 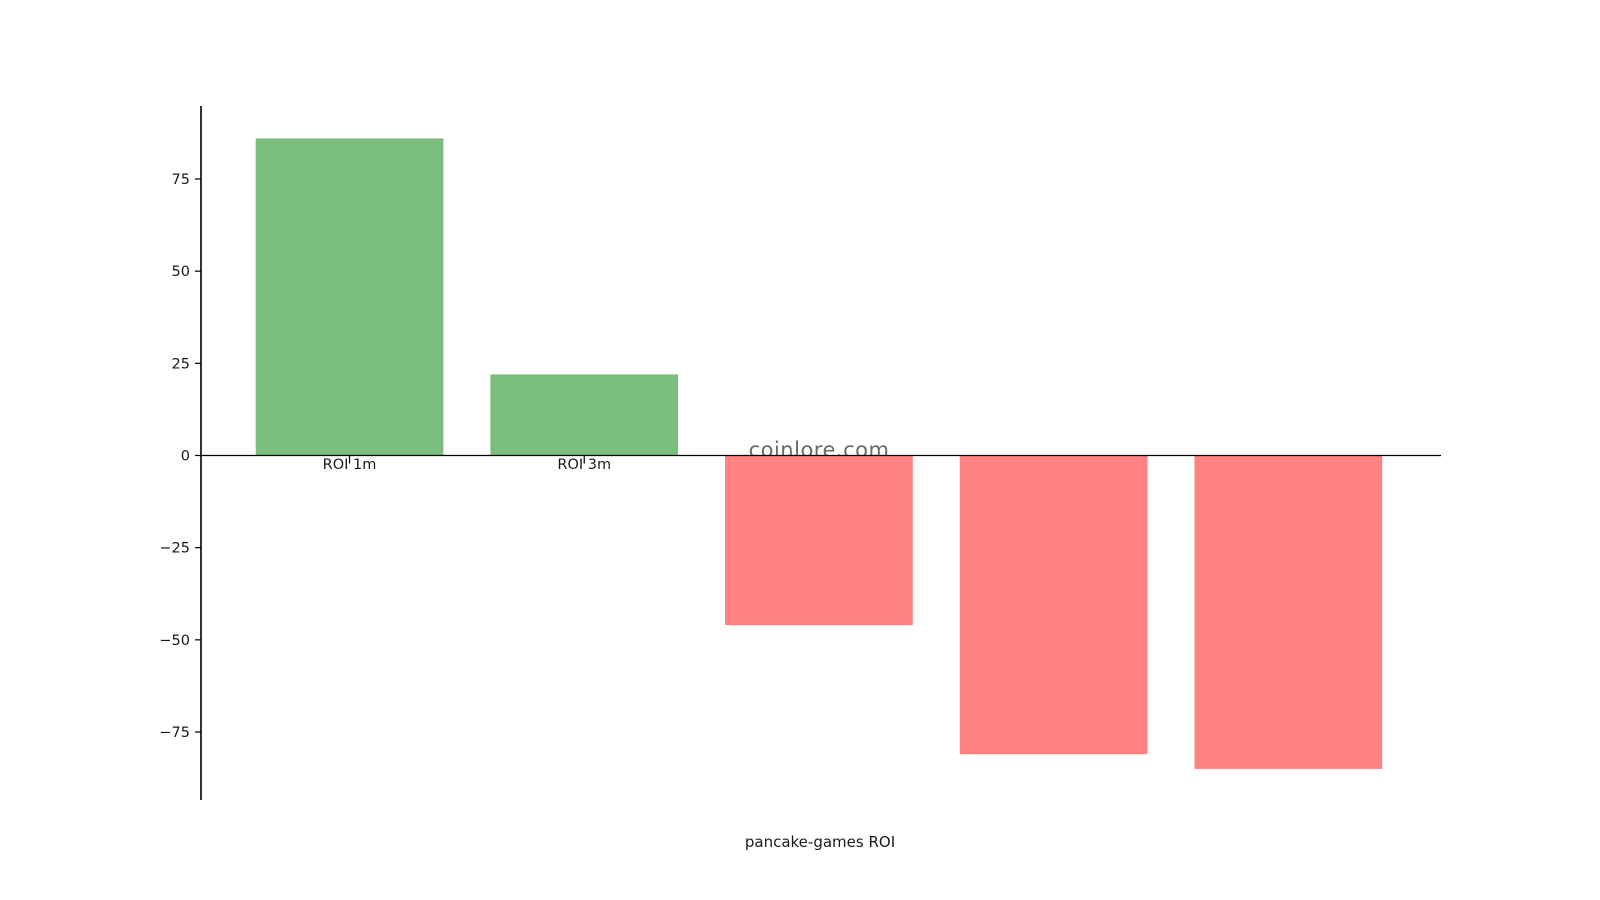 What do you see at coordinates (185, 457) in the screenshot?
I see `y-tick-label: 0` at bounding box center [185, 457].